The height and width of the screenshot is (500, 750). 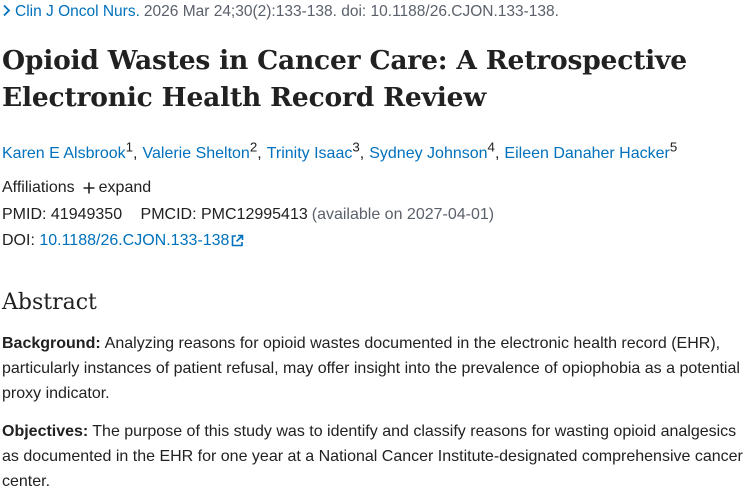 I want to click on abstract-heading: Abstract, so click(x=49, y=302).